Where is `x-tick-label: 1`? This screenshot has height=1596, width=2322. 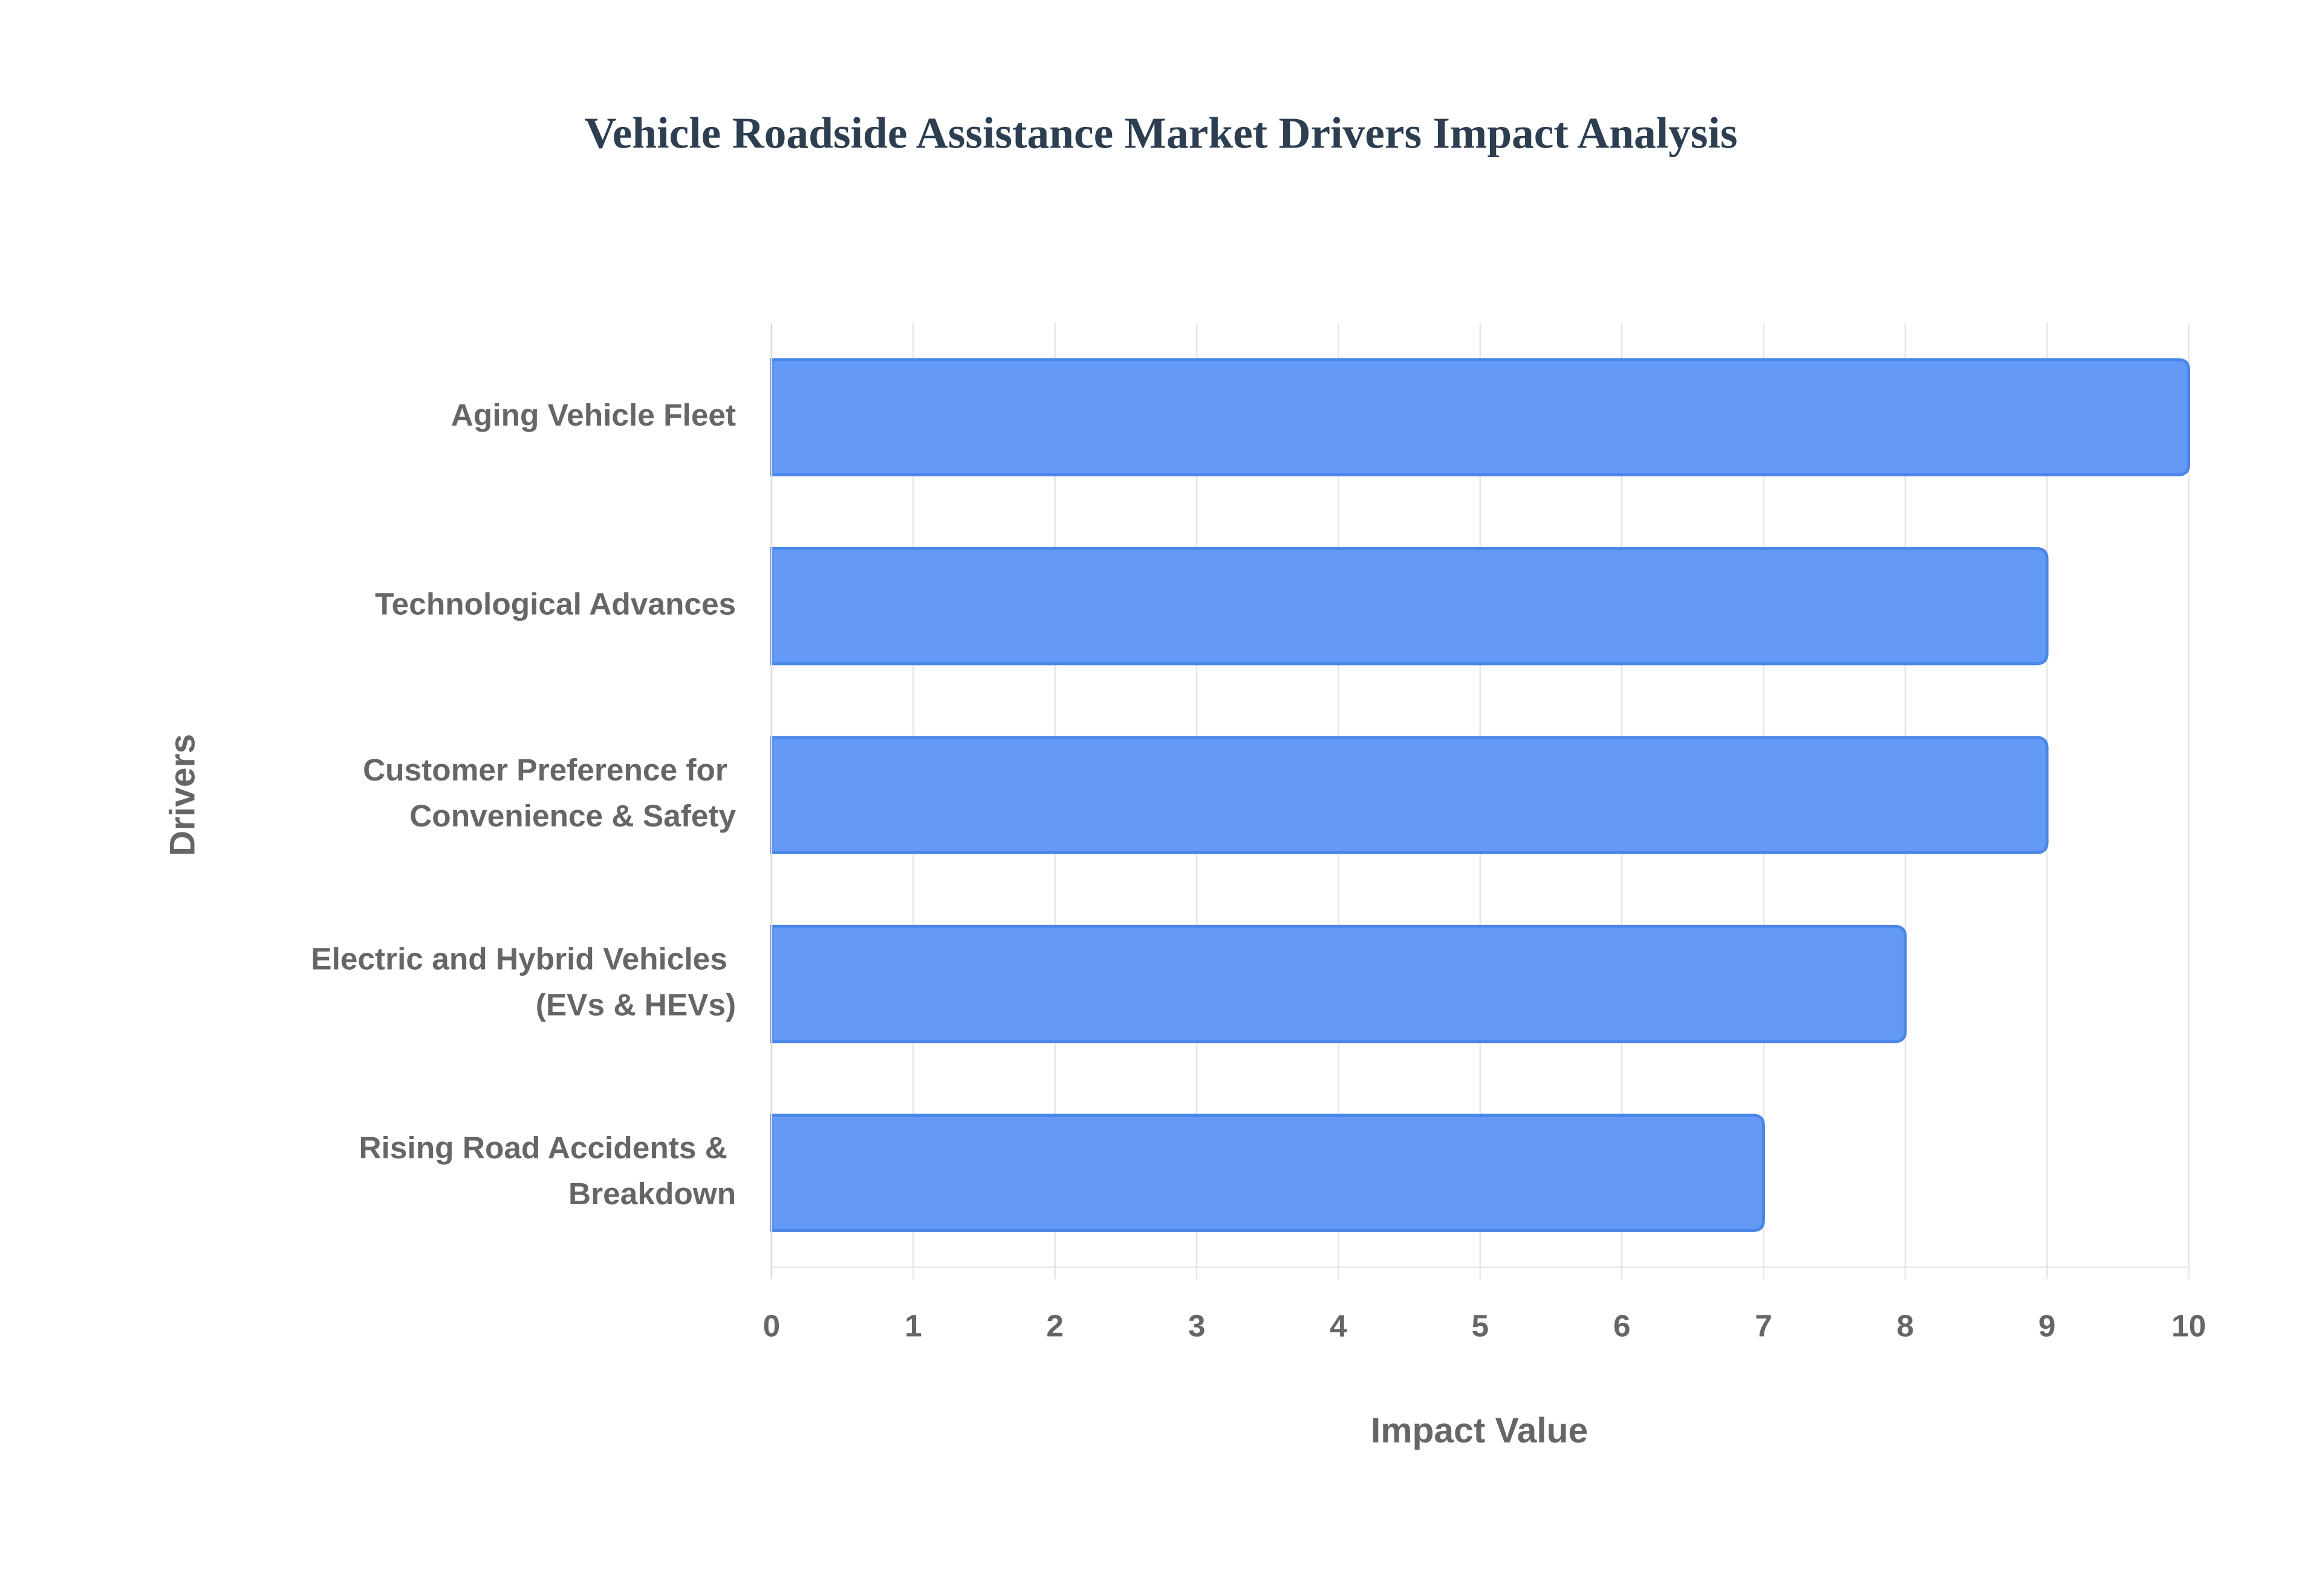 x-tick-label: 1 is located at coordinates (913, 1325).